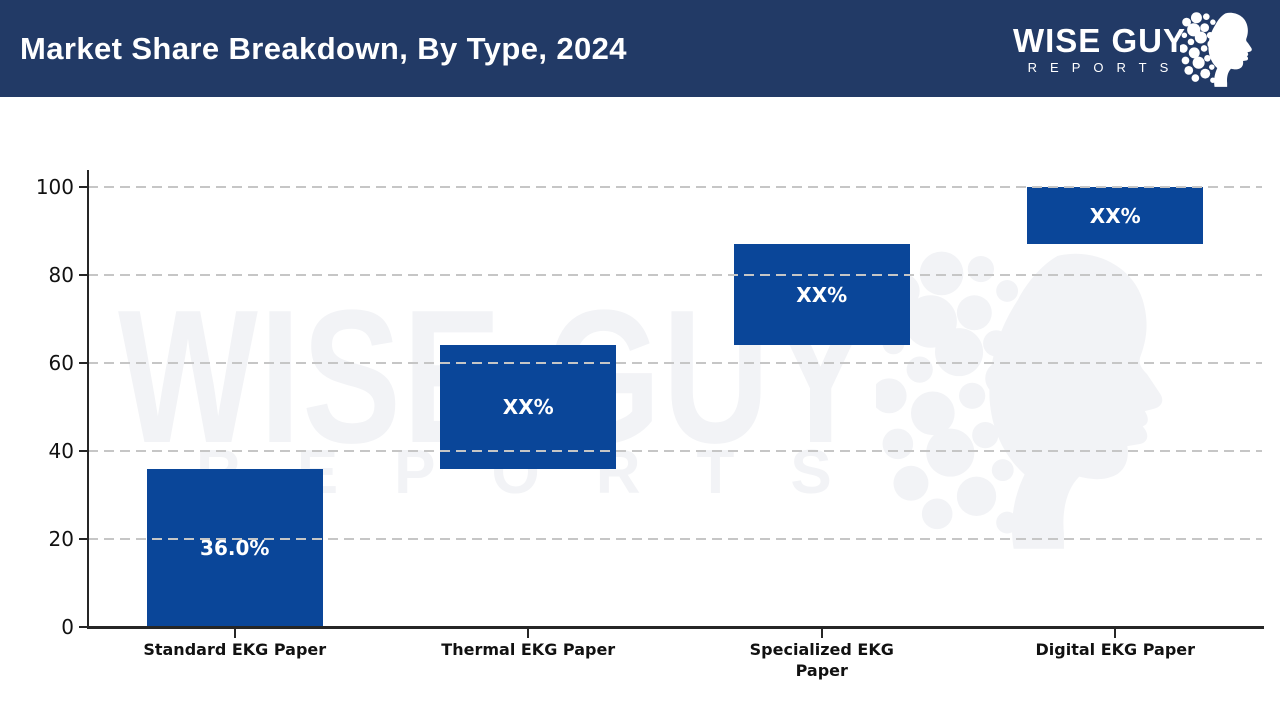 Image resolution: width=1280 pixels, height=720 pixels. I want to click on category-label: Thermal EKG Paper, so click(528, 649).